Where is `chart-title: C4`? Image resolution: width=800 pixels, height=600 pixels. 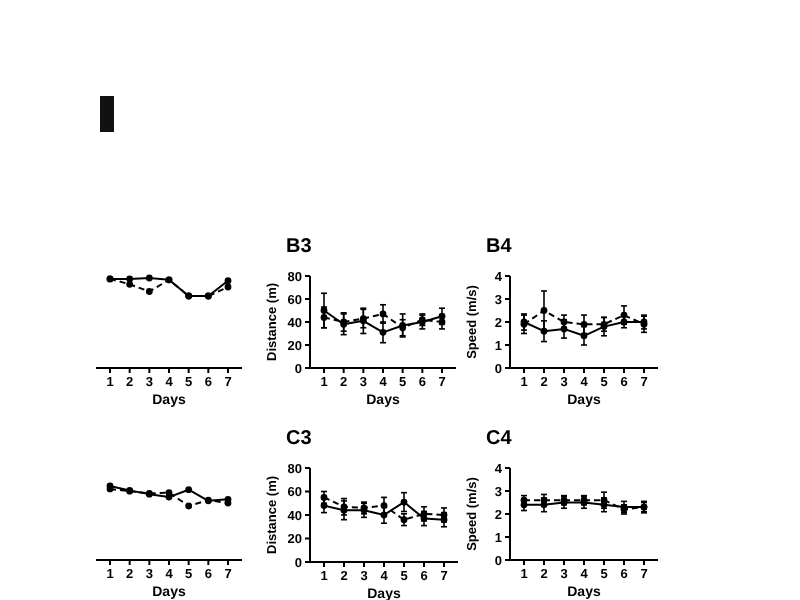
chart-title: C4 is located at coordinates (499, 439).